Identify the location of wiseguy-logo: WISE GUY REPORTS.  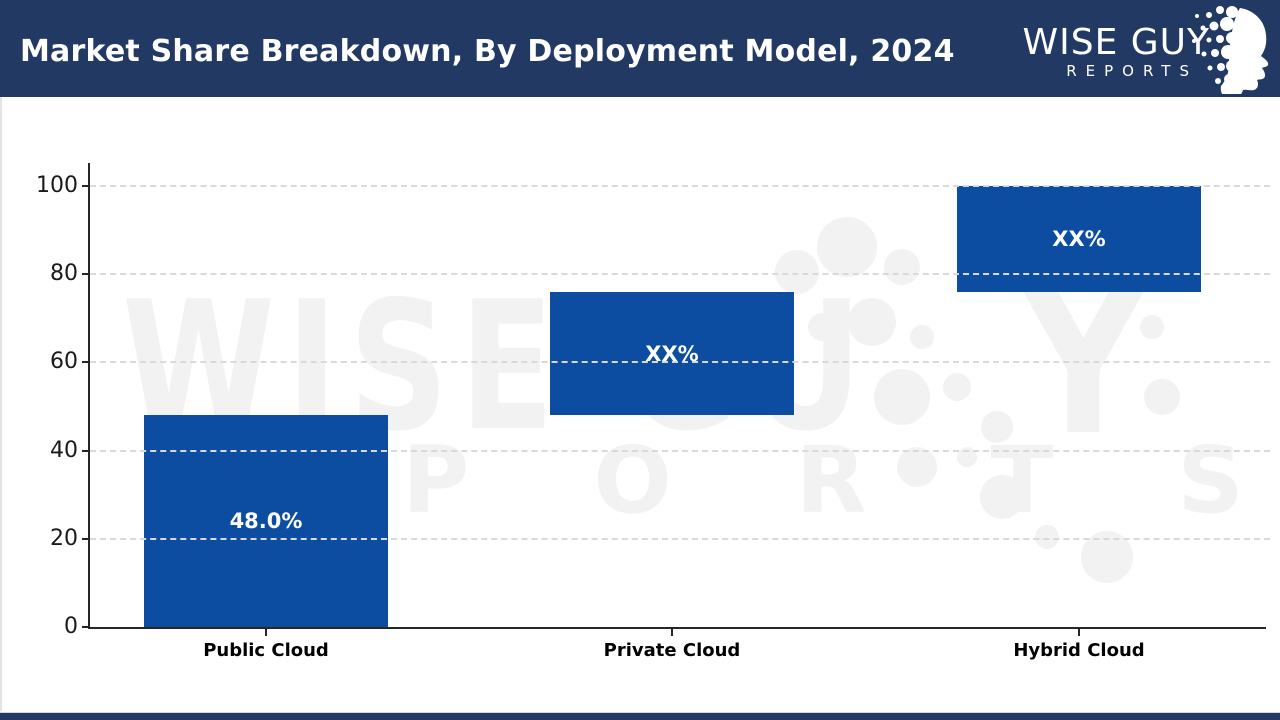
(1147, 48).